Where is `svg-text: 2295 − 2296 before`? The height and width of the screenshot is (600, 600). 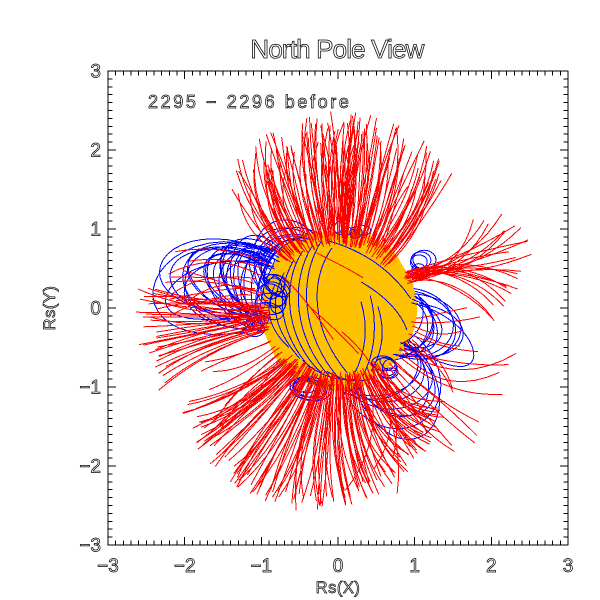 svg-text: 2295 − 2296 before is located at coordinates (249, 102).